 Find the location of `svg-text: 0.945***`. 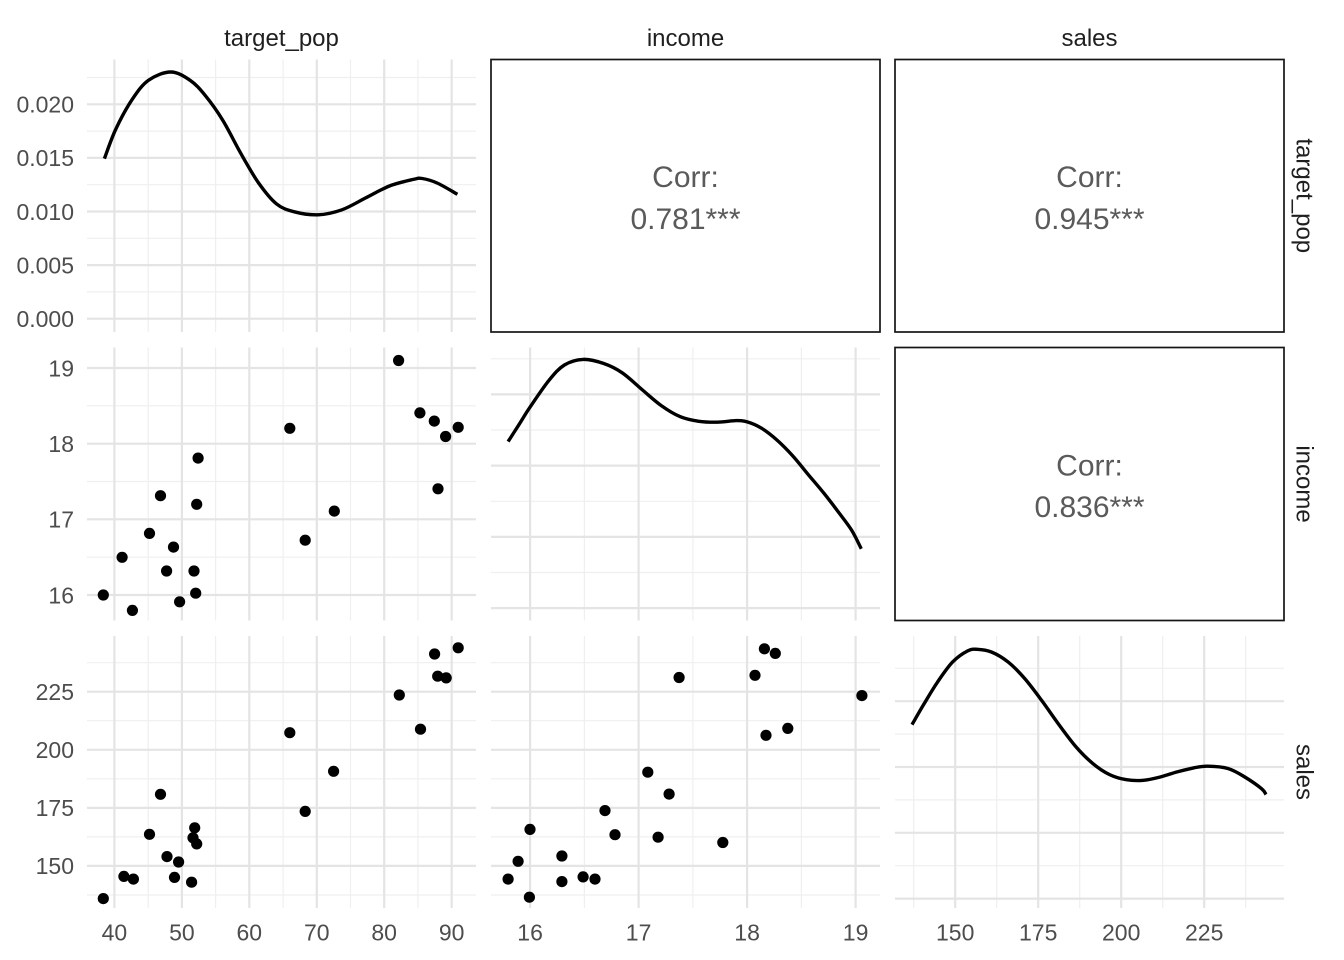

svg-text: 0.945*** is located at coordinates (1089, 219).